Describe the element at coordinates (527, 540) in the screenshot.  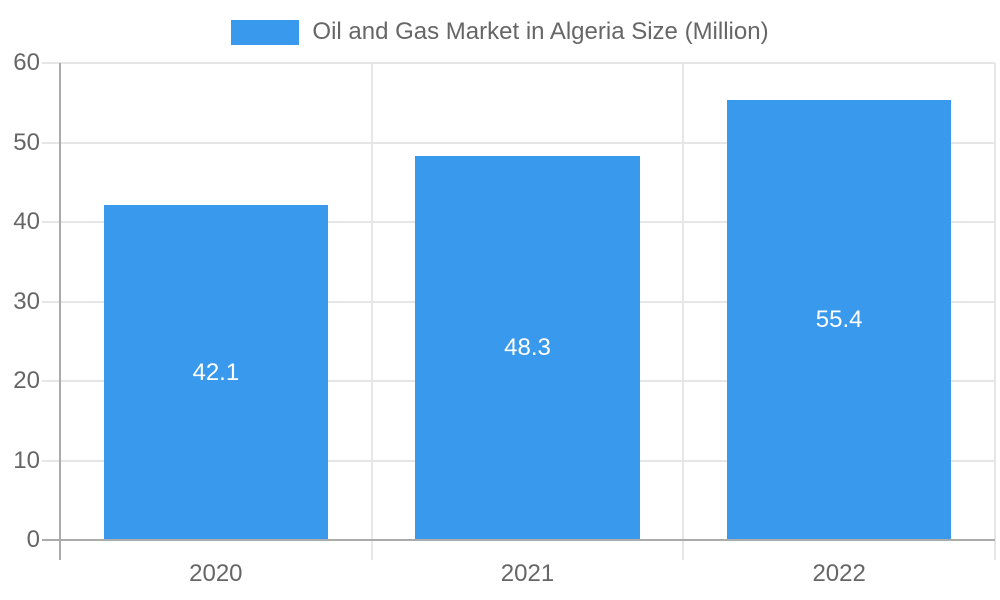
I see `x-axis-line` at that location.